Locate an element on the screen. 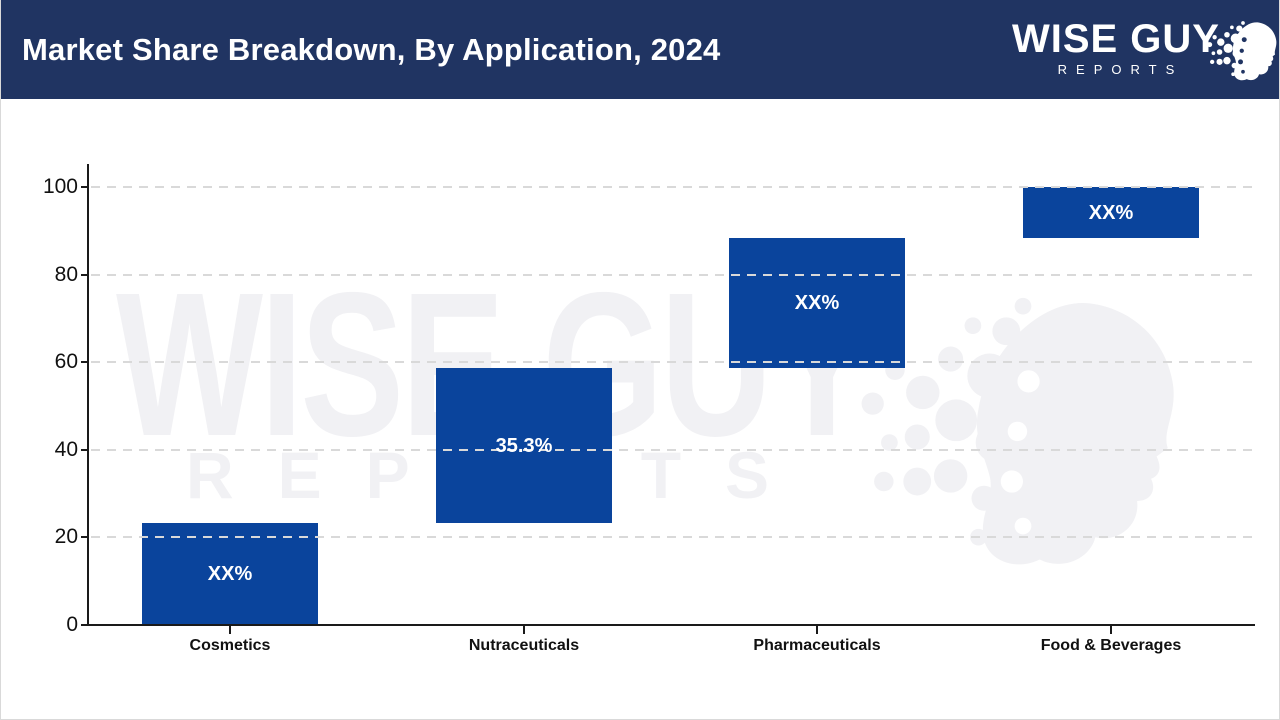 This screenshot has height=720, width=1280. bar-label-nutraceuticals: 35.3% is located at coordinates (524, 445).